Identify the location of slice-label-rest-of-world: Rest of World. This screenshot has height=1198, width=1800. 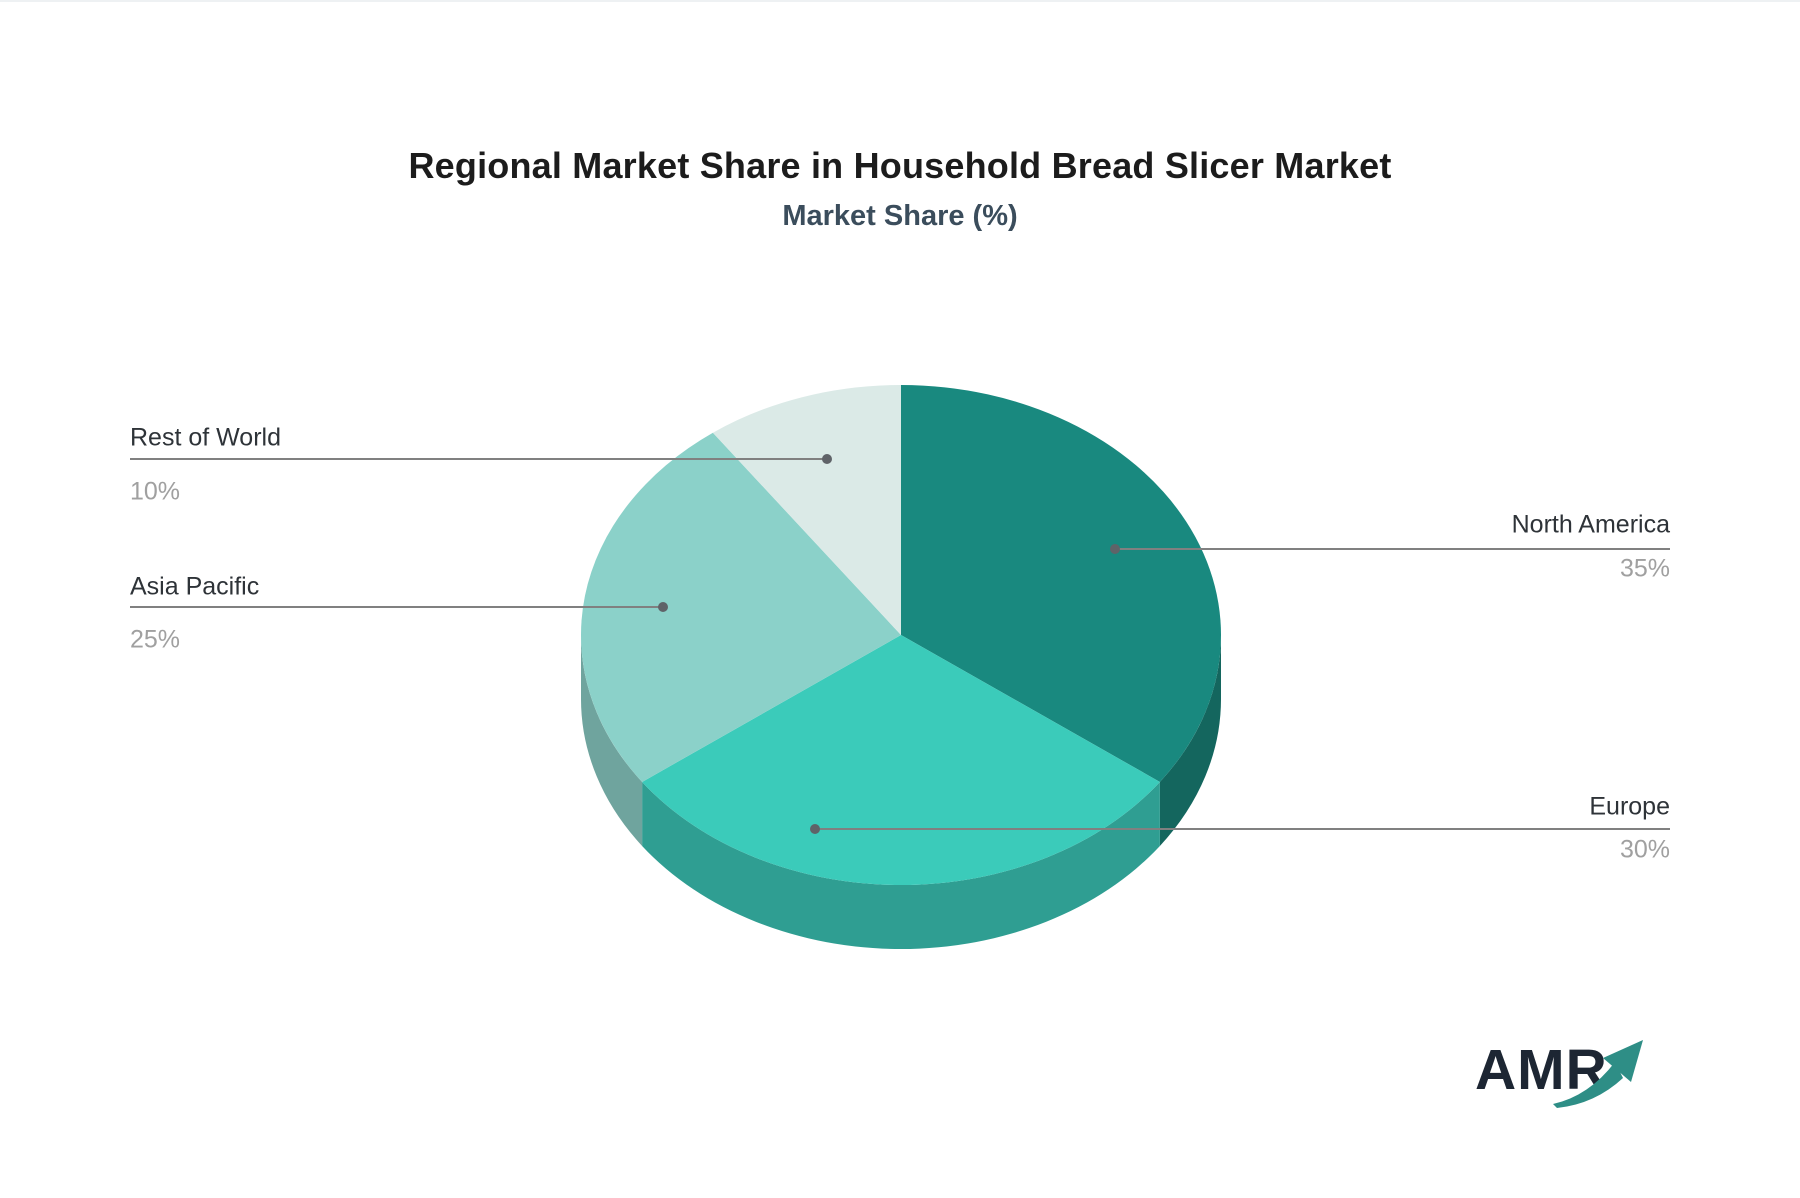
(205, 437).